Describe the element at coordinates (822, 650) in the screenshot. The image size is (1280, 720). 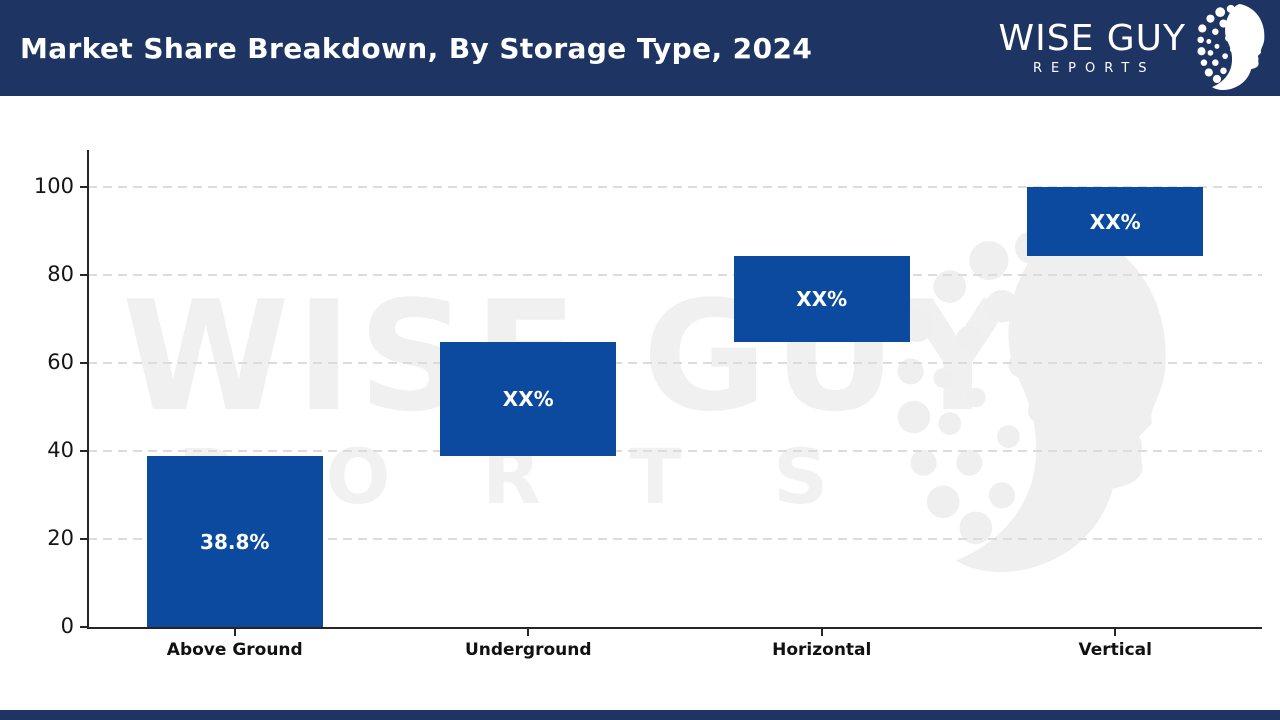
I see `x-tick-label-horizontal: Horizontal` at that location.